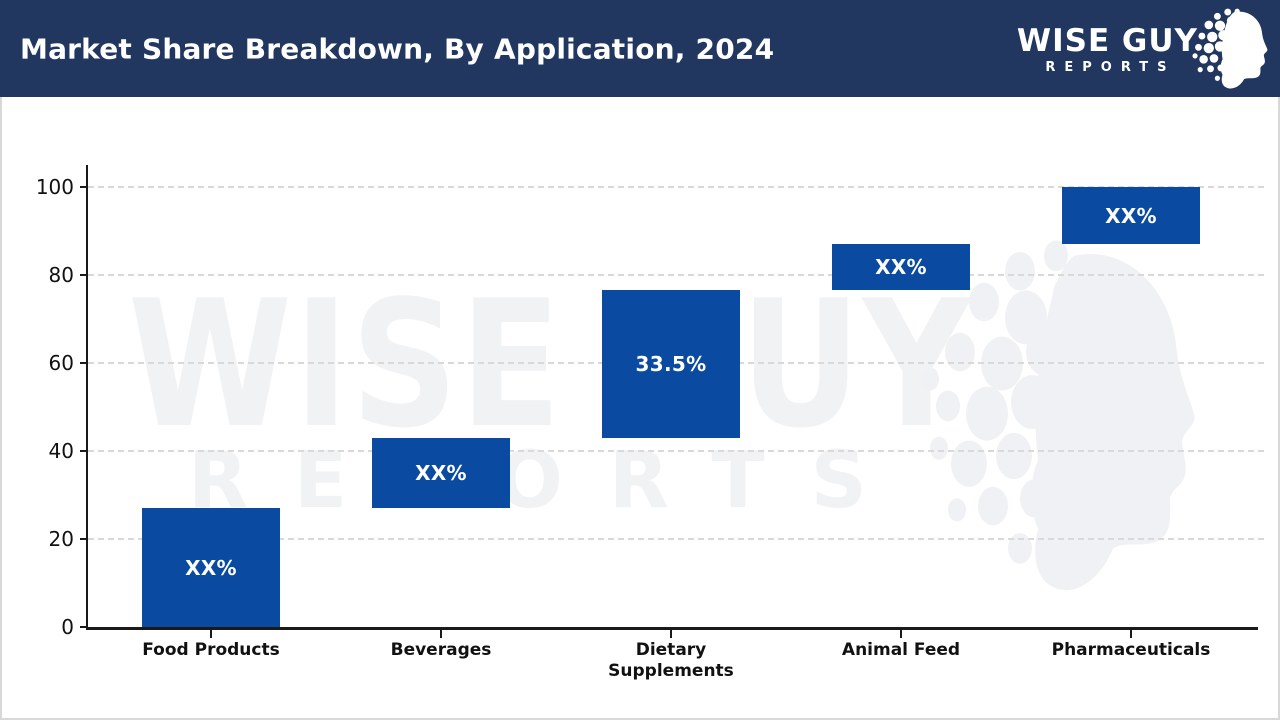 This screenshot has height=720, width=1280. What do you see at coordinates (1131, 634) in the screenshot?
I see `x-axis-tick-pharmaceuticals` at bounding box center [1131, 634].